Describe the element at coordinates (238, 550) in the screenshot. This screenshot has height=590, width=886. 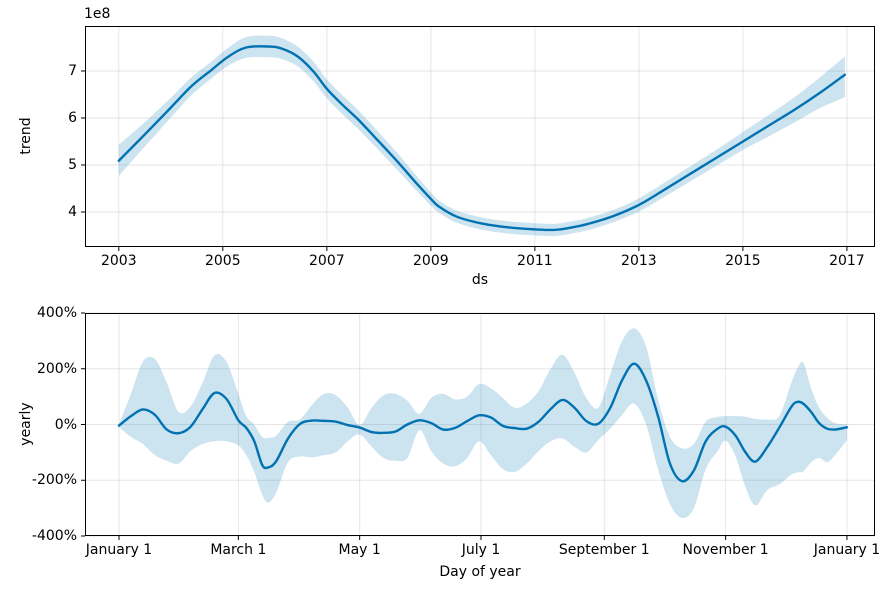
I see `x-tick-label: March 1` at that location.